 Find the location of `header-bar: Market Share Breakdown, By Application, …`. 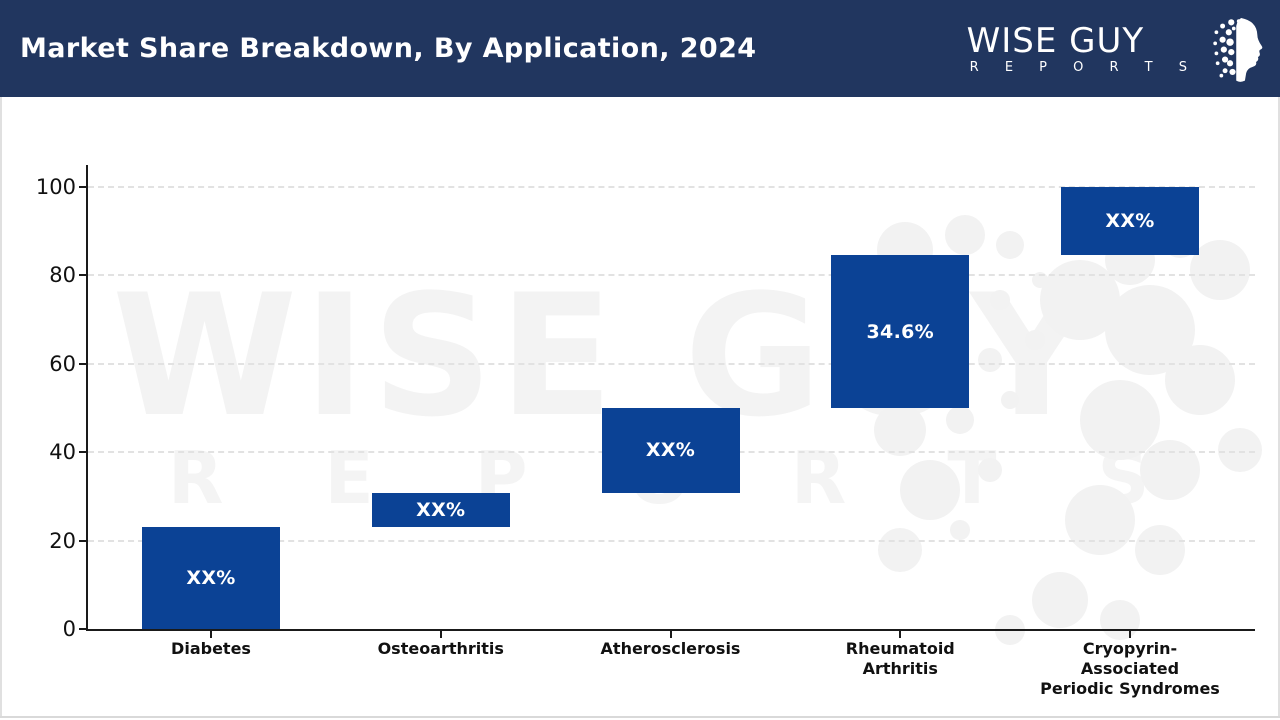

header-bar: Market Share Breakdown, By Application, … is located at coordinates (640, 48).